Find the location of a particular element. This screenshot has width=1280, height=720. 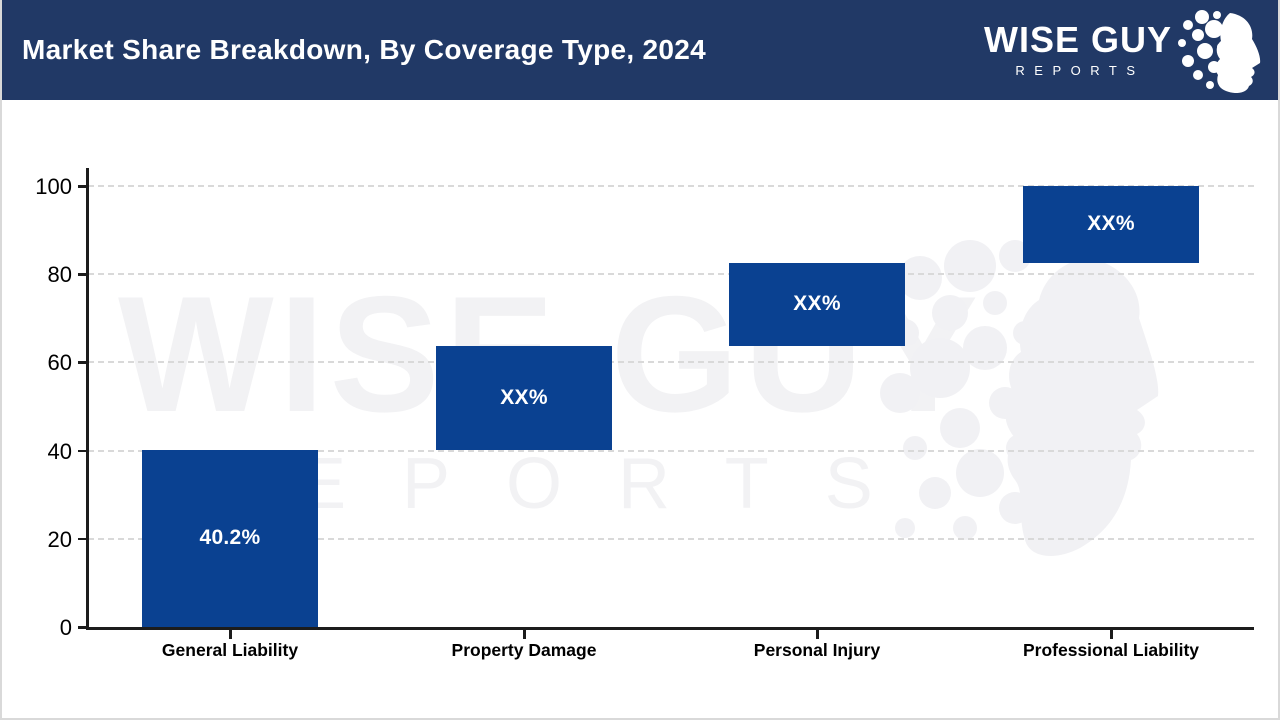

x-axis-line is located at coordinates (670, 628).